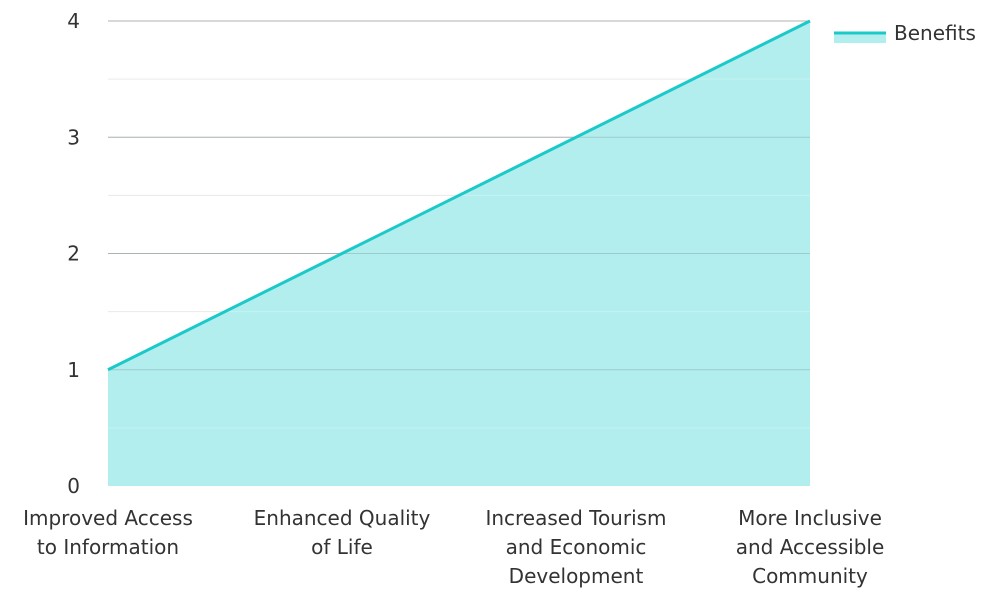  I want to click on x-category-label-line: and Economic, so click(576, 547).